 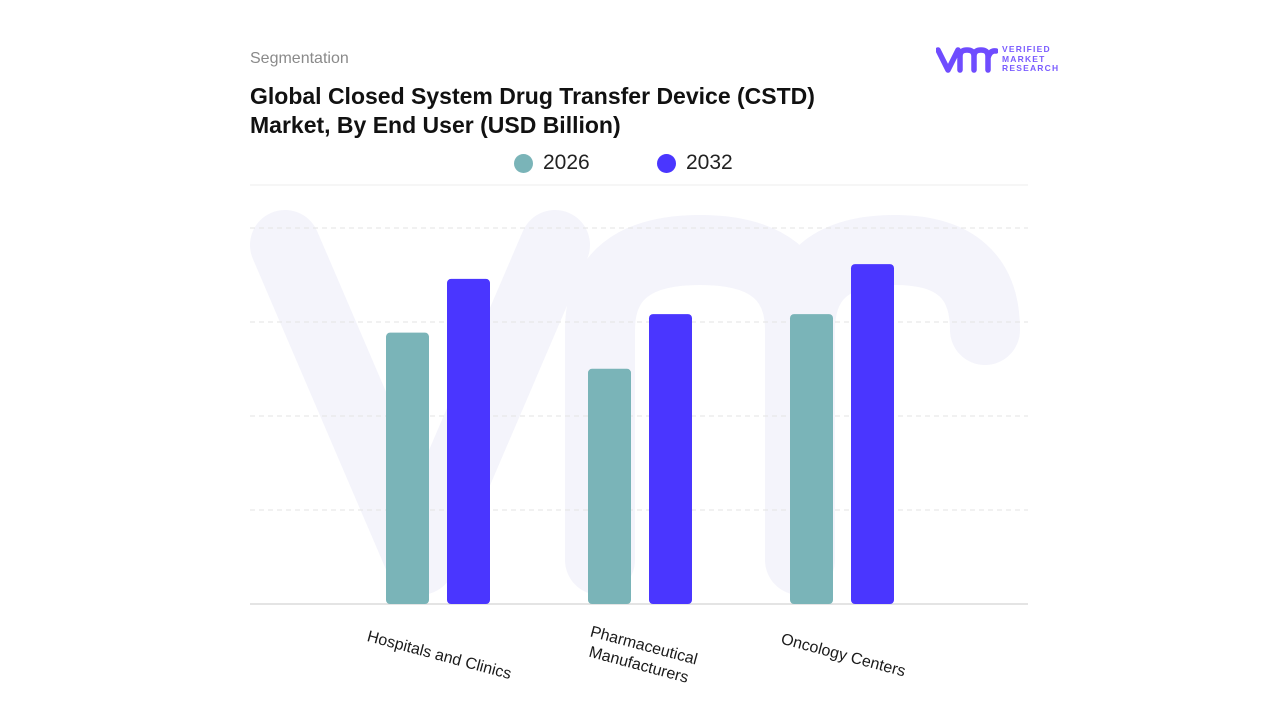 What do you see at coordinates (640, 163) in the screenshot?
I see `chart-legend: 2026 2032` at bounding box center [640, 163].